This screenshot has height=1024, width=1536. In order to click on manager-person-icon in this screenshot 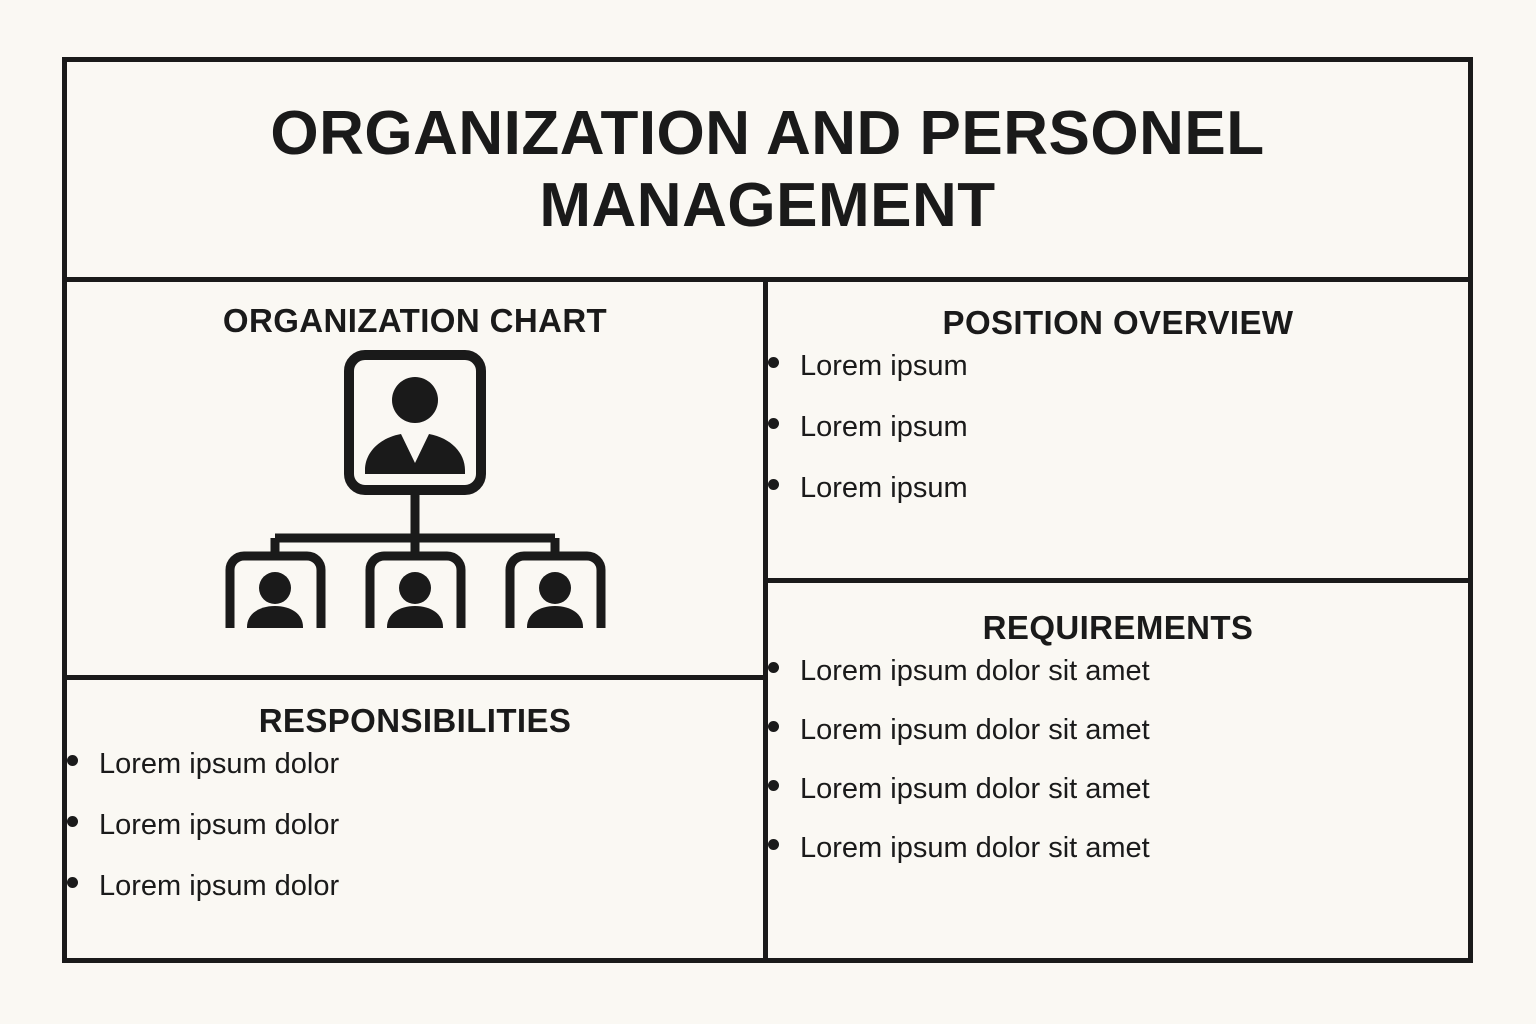, I will do `click(415, 425)`.